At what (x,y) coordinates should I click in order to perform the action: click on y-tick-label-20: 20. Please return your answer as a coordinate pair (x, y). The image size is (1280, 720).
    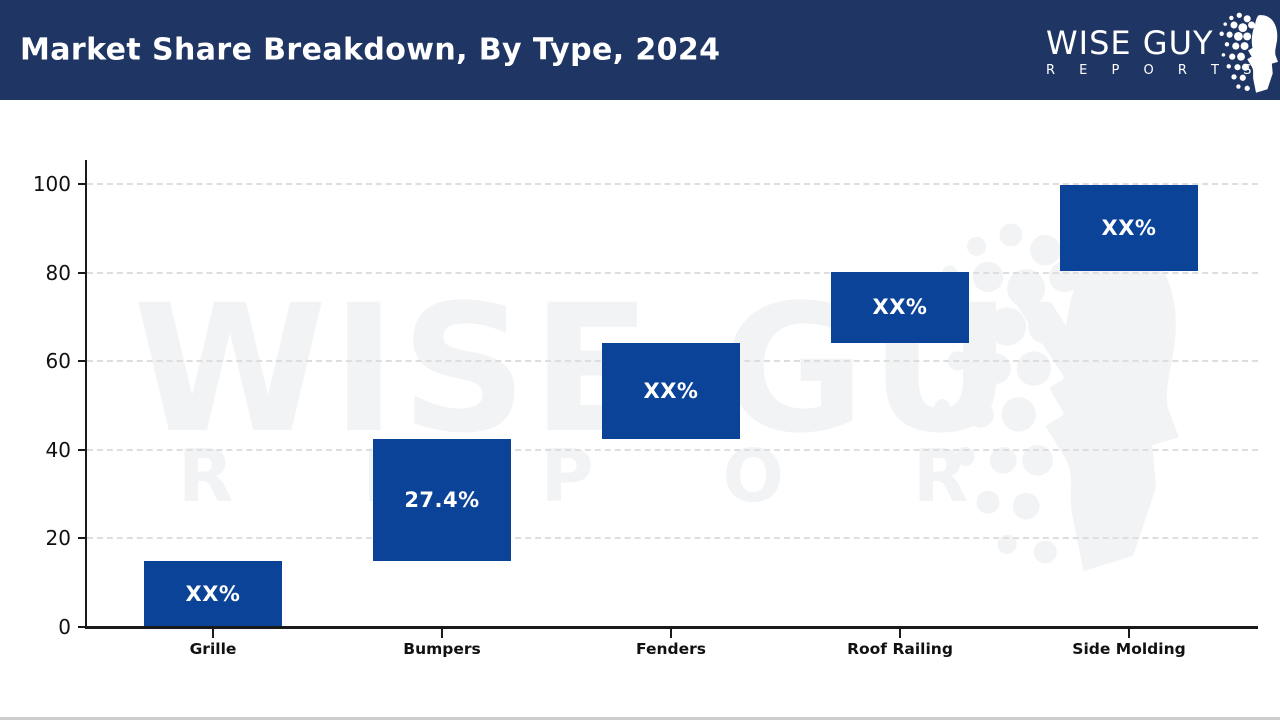
    Looking at the image, I should click on (58, 538).